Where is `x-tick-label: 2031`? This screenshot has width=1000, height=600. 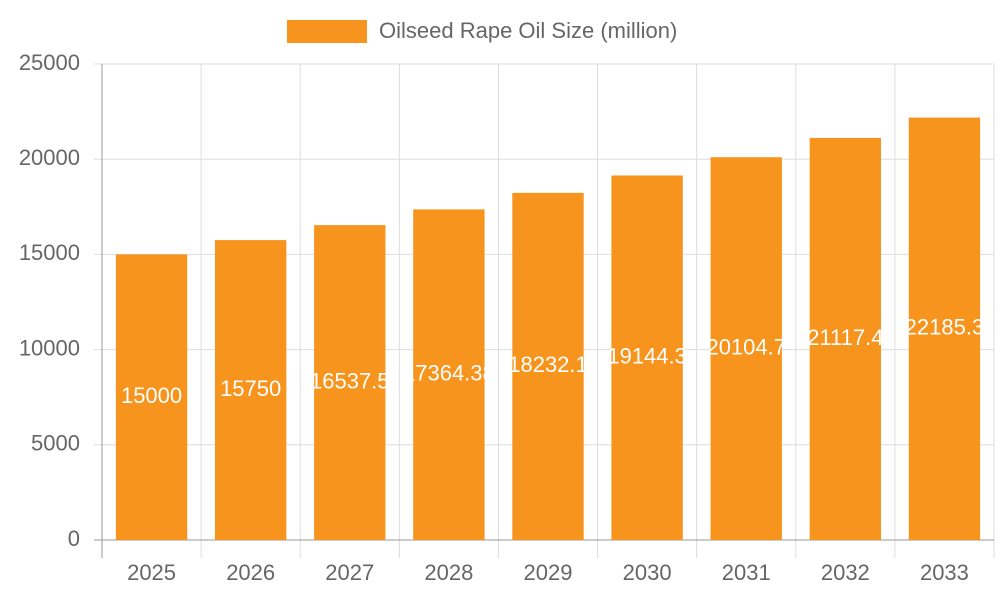
x-tick-label: 2031 is located at coordinates (746, 572).